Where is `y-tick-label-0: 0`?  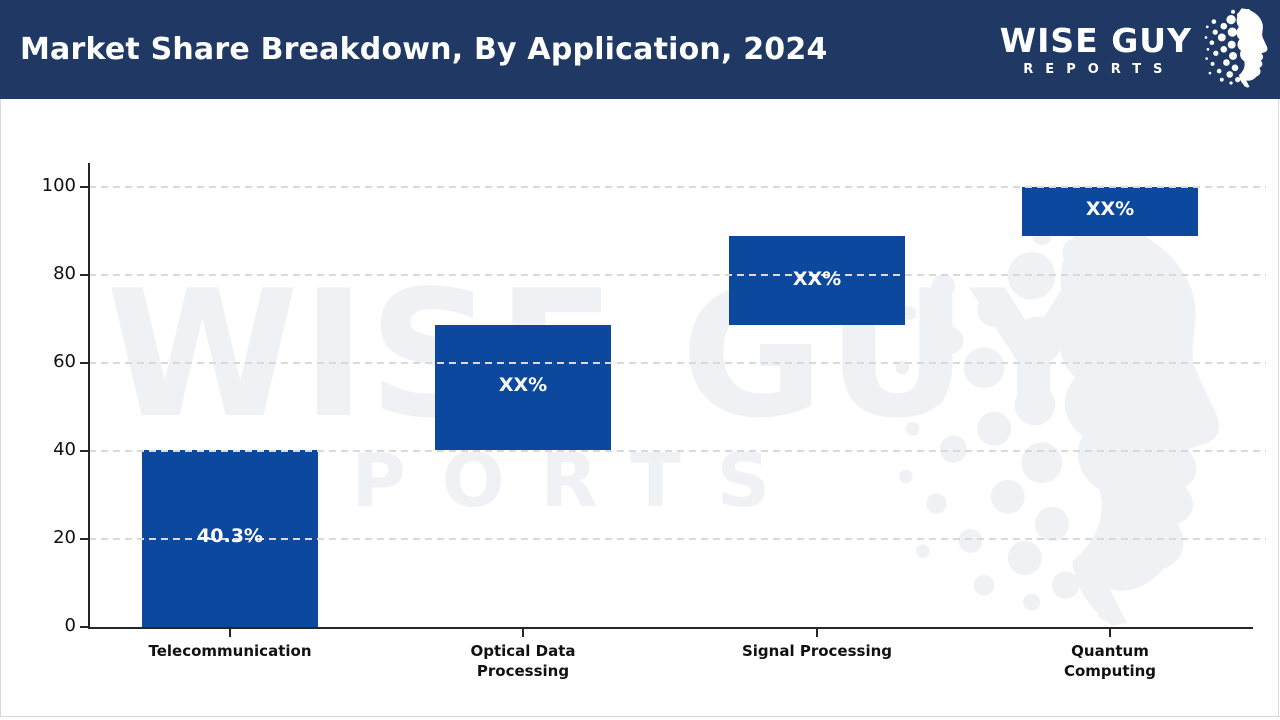
y-tick-label-0: 0 is located at coordinates (70, 625).